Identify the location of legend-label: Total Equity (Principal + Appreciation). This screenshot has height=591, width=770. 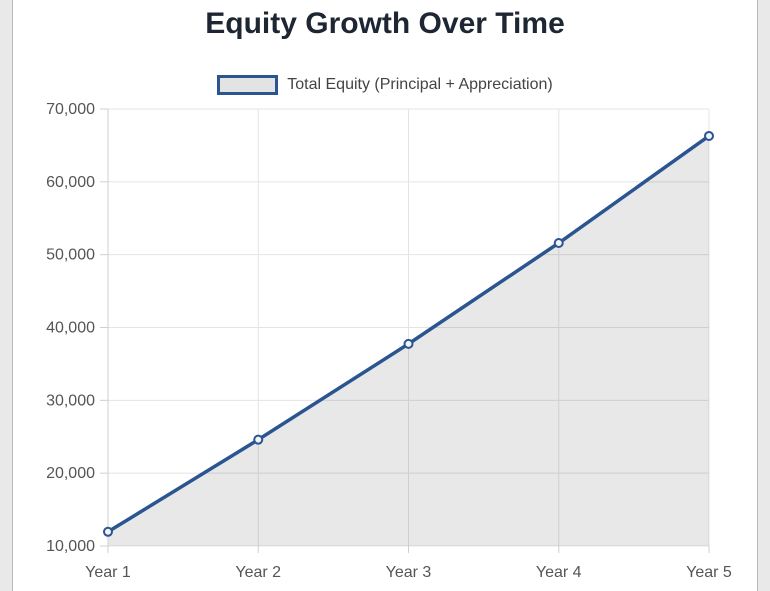
(420, 84).